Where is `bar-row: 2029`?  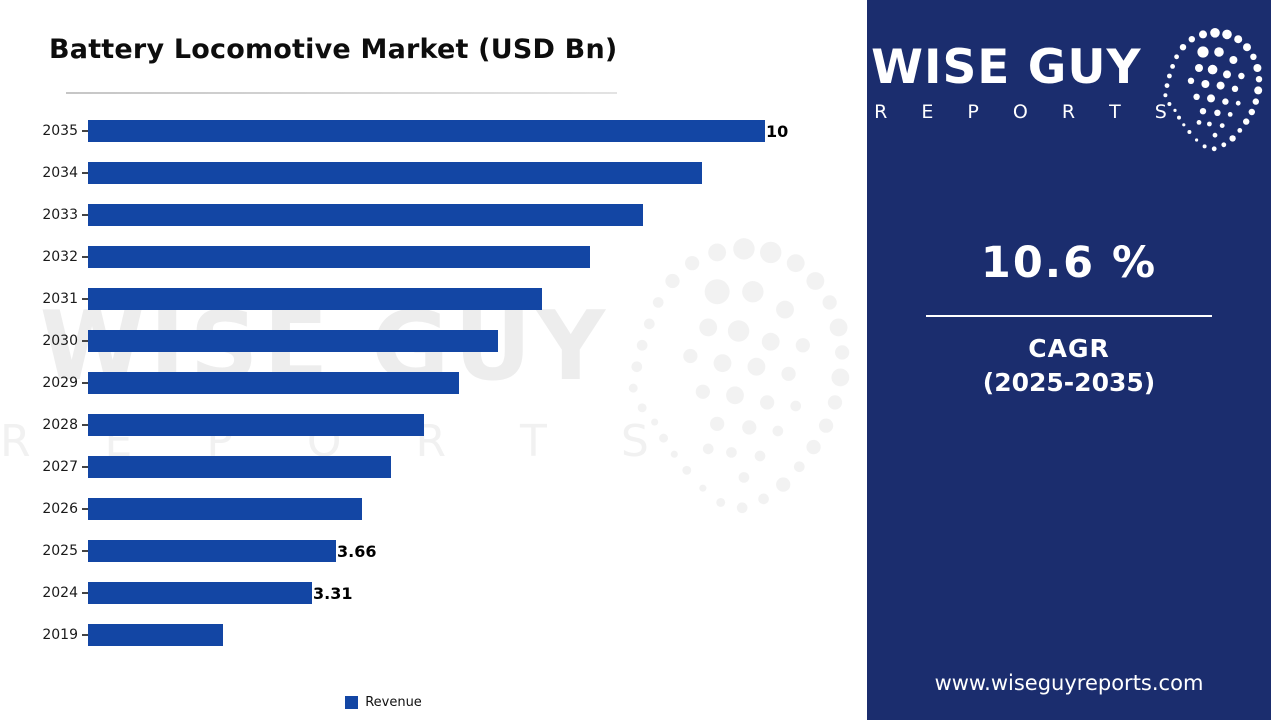
bar-row: 2029 is located at coordinates (438, 383).